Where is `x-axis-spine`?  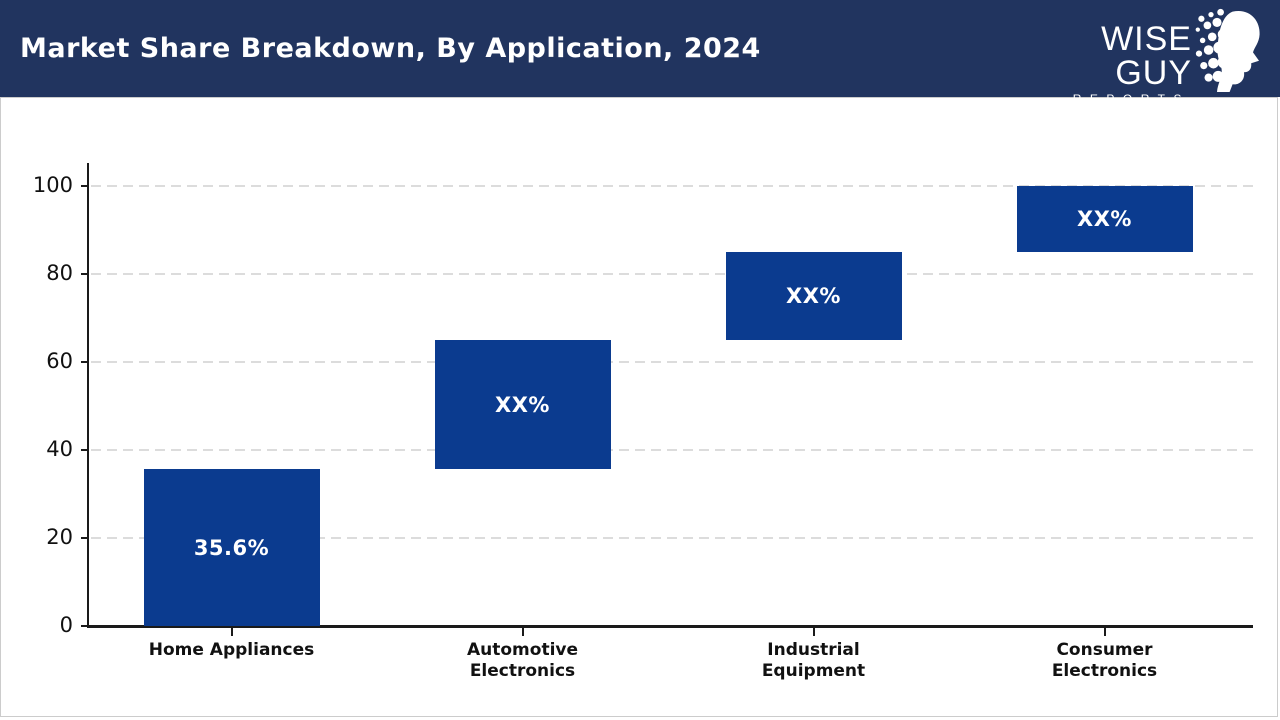 x-axis-spine is located at coordinates (670, 626).